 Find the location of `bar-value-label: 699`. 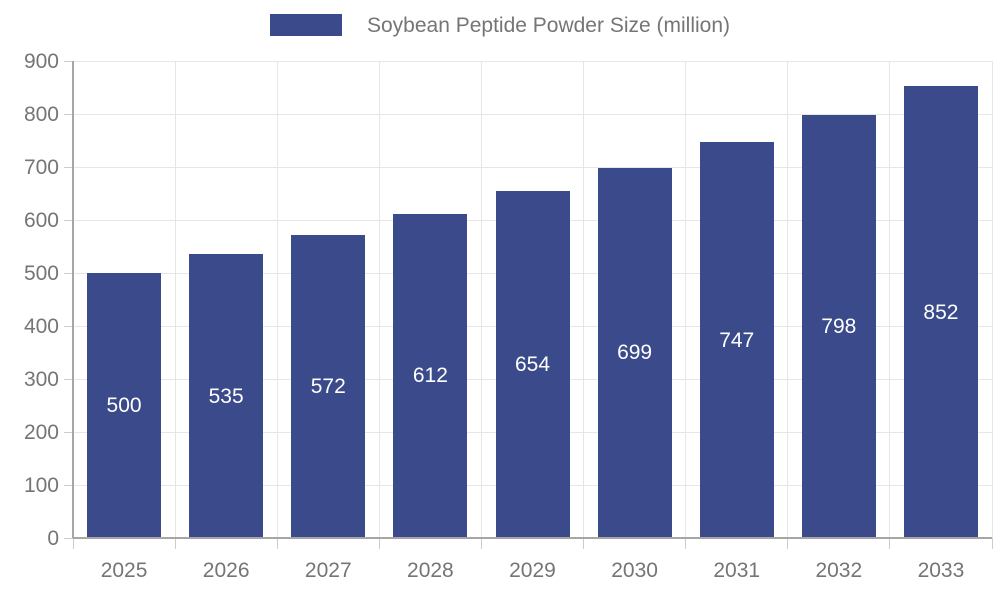

bar-value-label: 699 is located at coordinates (635, 353).